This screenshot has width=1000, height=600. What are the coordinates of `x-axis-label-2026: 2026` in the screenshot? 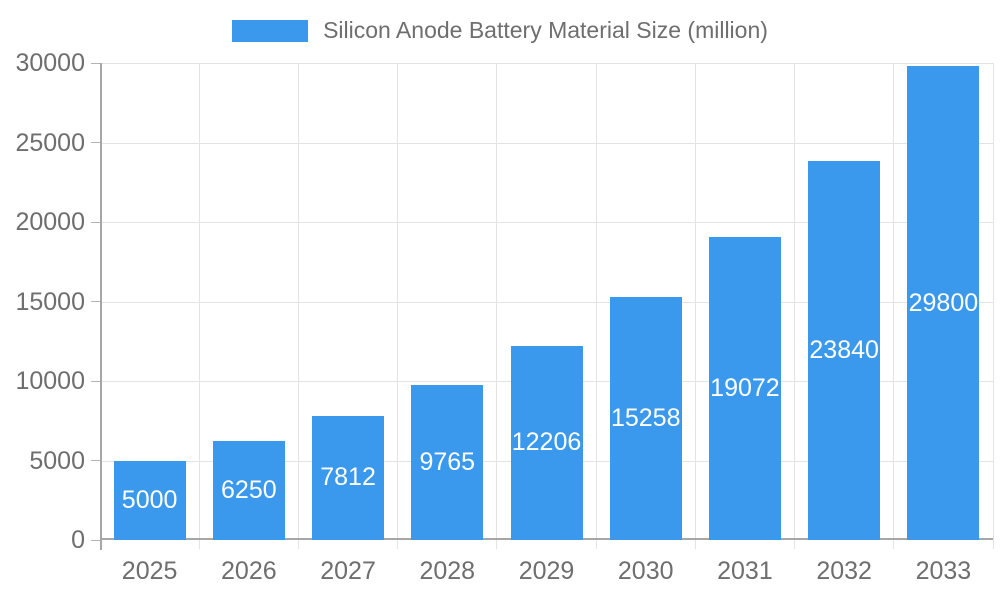 It's located at (249, 571).